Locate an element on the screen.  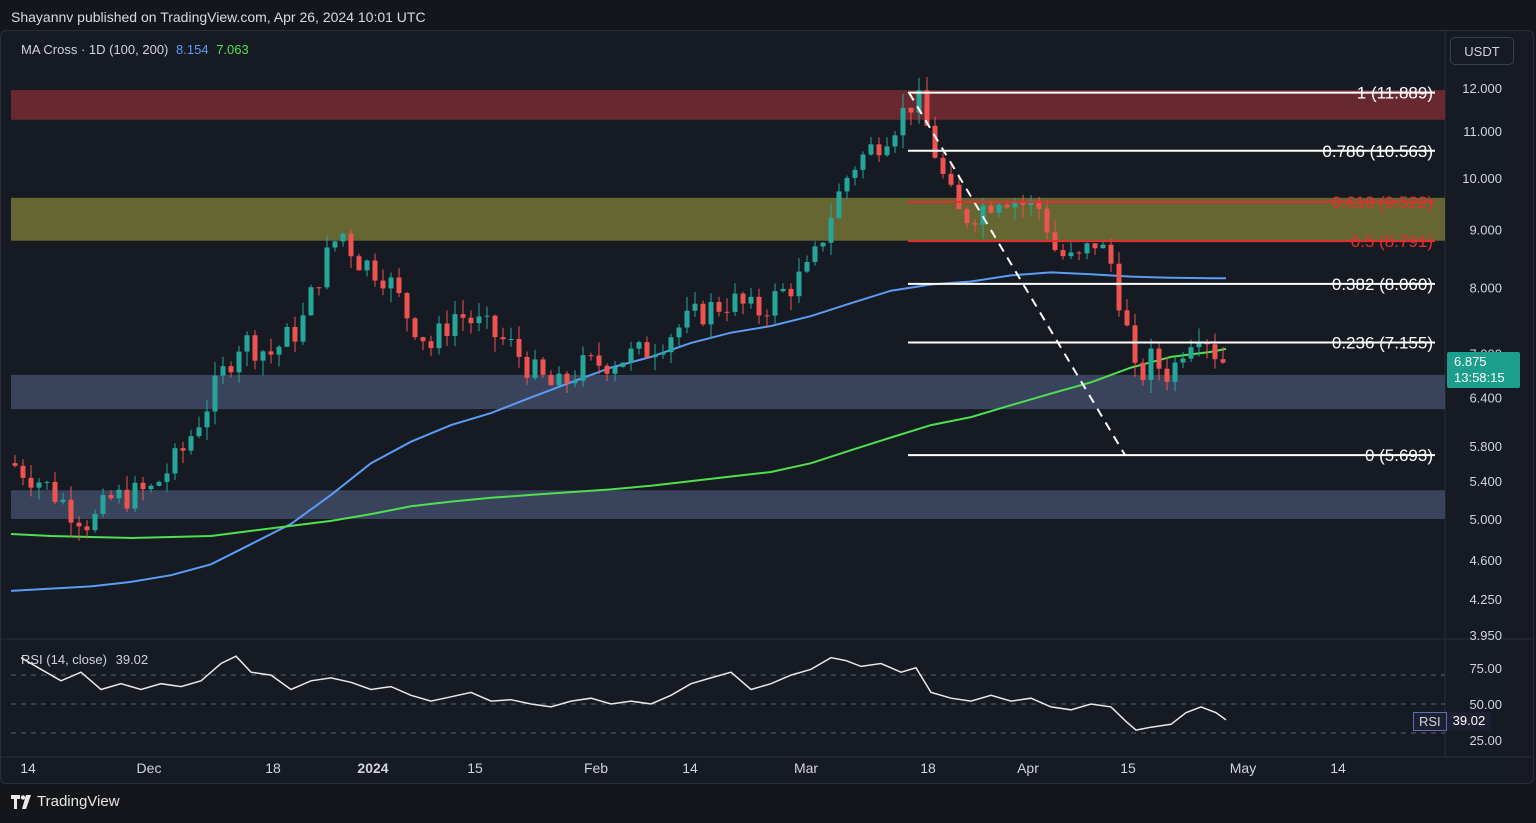
price-tick: 11.000 is located at coordinates (1482, 131).